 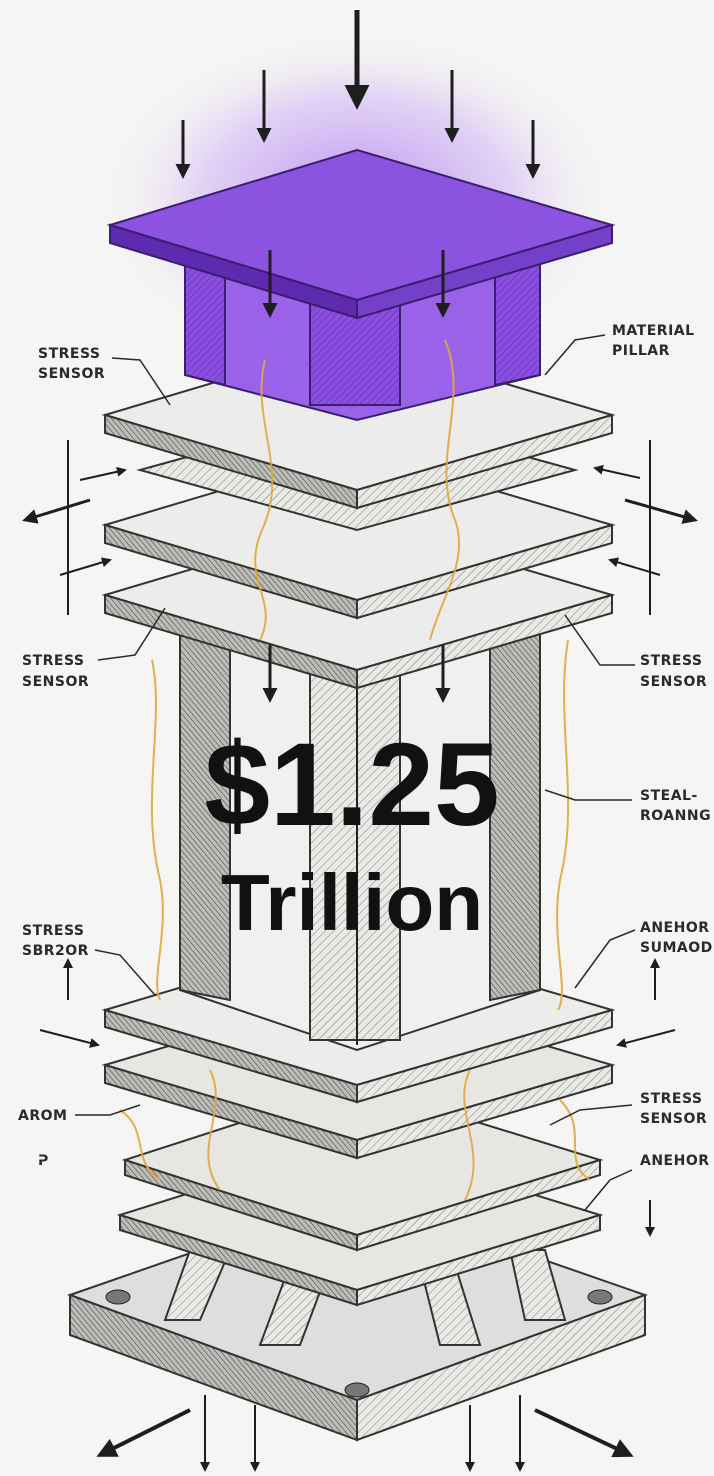 I want to click on load-arrows-top, so click(x=358, y=94).